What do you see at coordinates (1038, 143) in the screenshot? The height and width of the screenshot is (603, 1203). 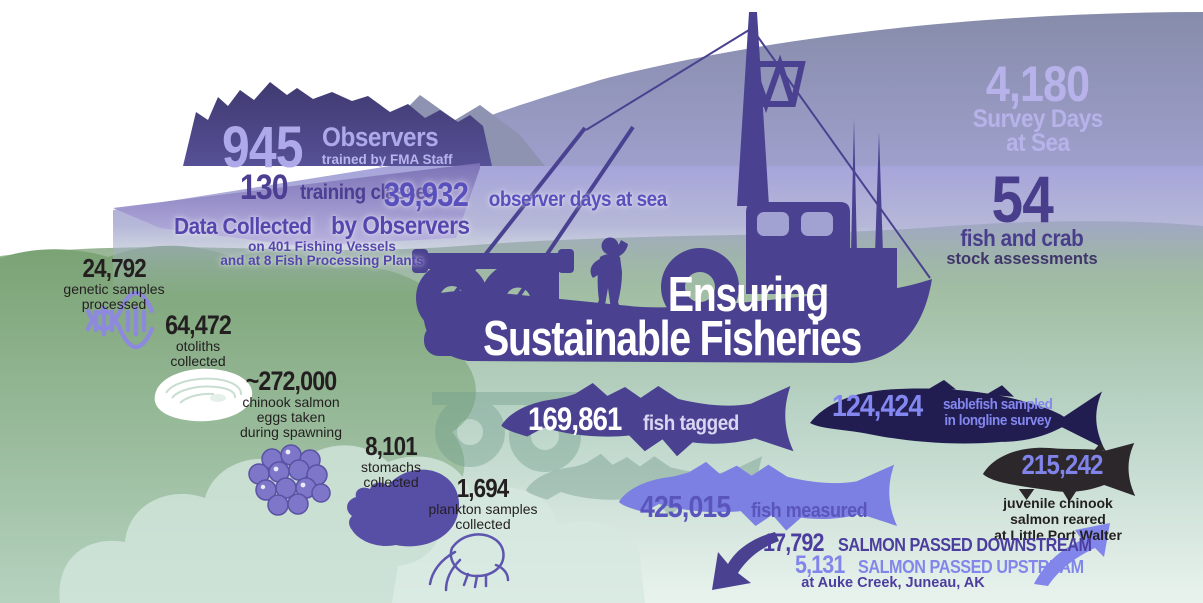 I see `stat-survey-days-label2: at Sea` at bounding box center [1038, 143].